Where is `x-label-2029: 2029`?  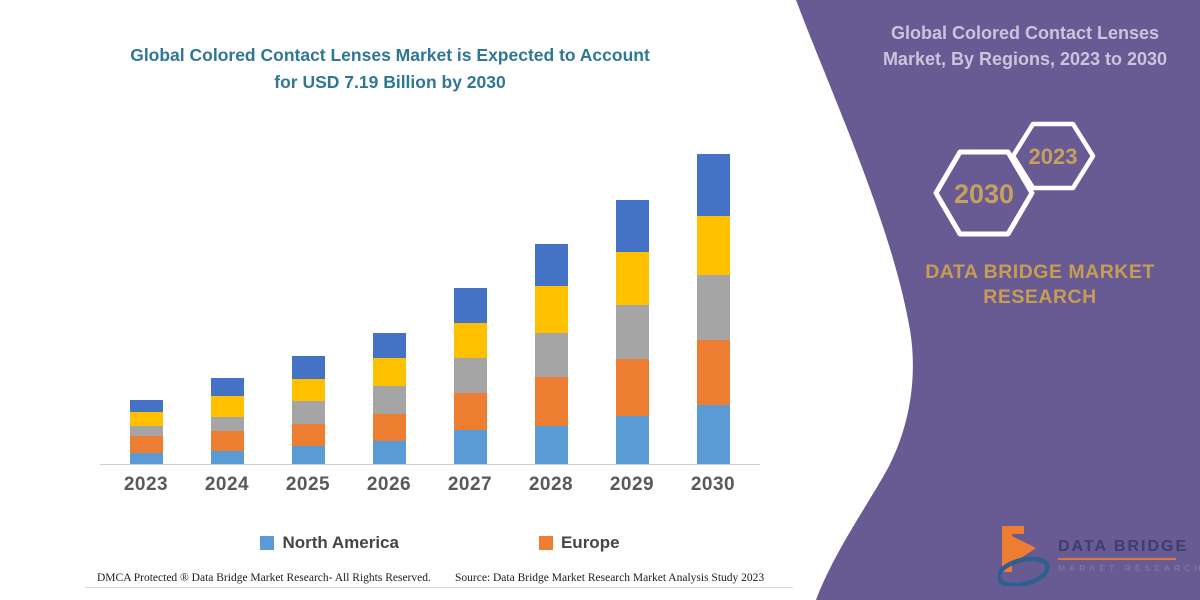 x-label-2029: 2029 is located at coordinates (632, 484).